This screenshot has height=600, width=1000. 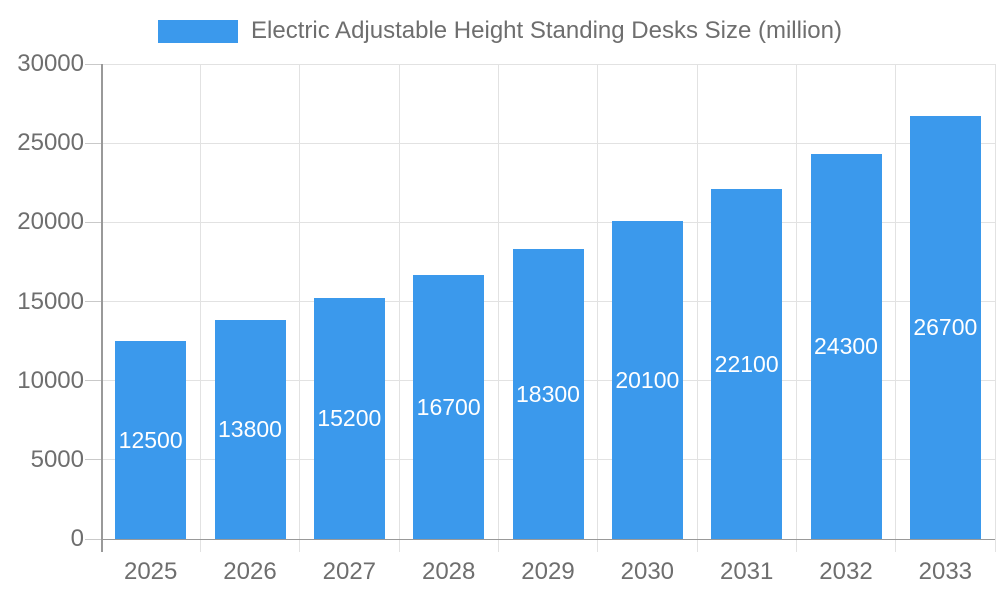 I want to click on bar-2030: 20100, so click(x=647, y=380).